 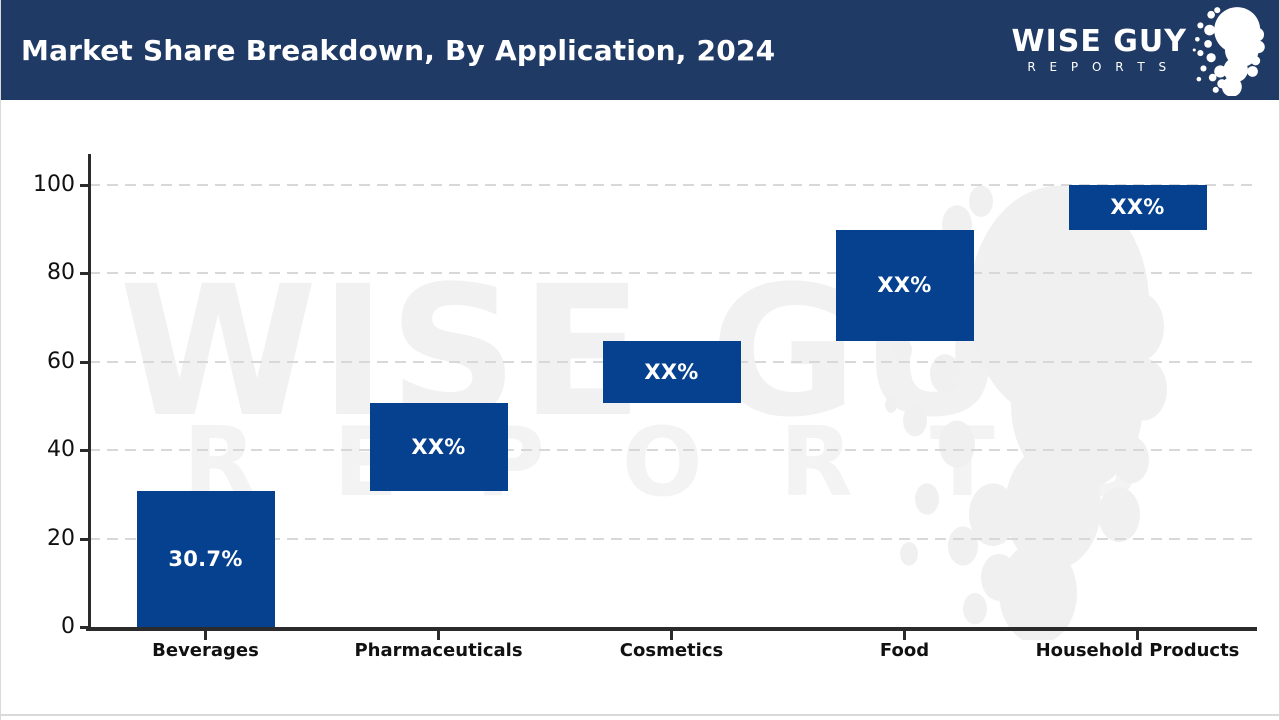 I want to click on x-axis-category-label: Pharmaceuticals, so click(x=438, y=650).